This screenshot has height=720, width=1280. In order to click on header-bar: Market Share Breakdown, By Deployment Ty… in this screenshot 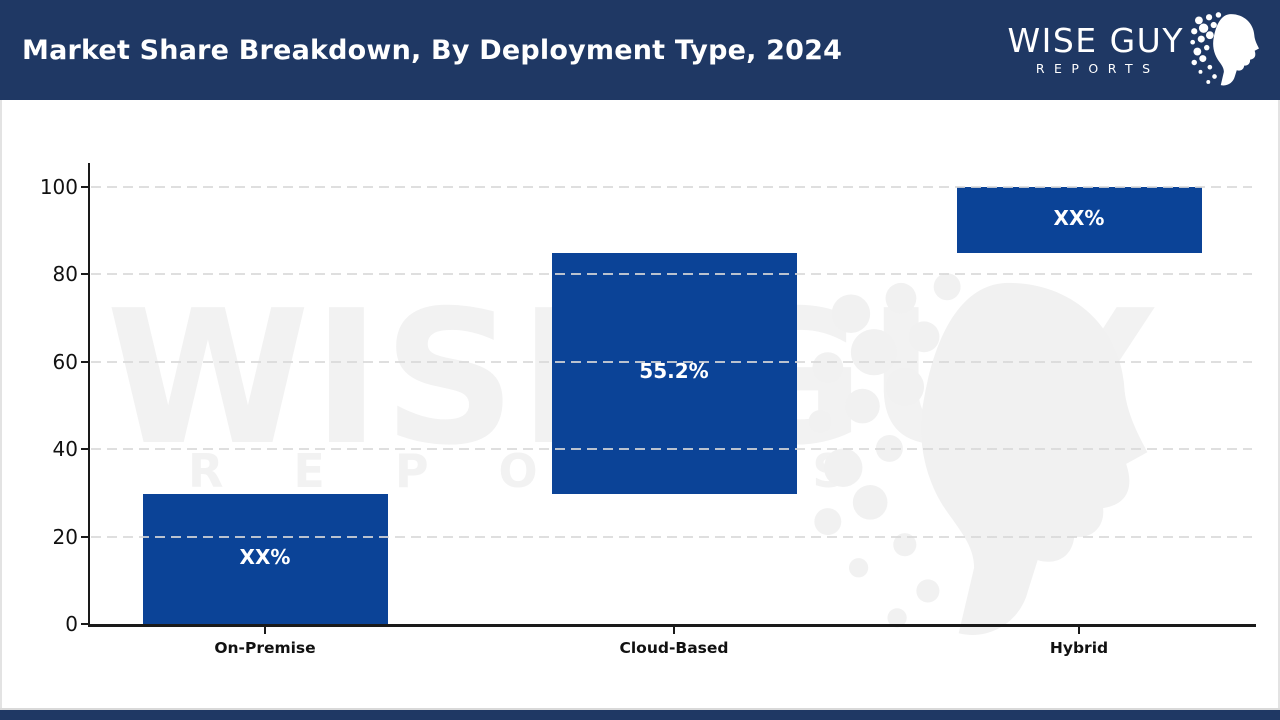, I will do `click(640, 50)`.